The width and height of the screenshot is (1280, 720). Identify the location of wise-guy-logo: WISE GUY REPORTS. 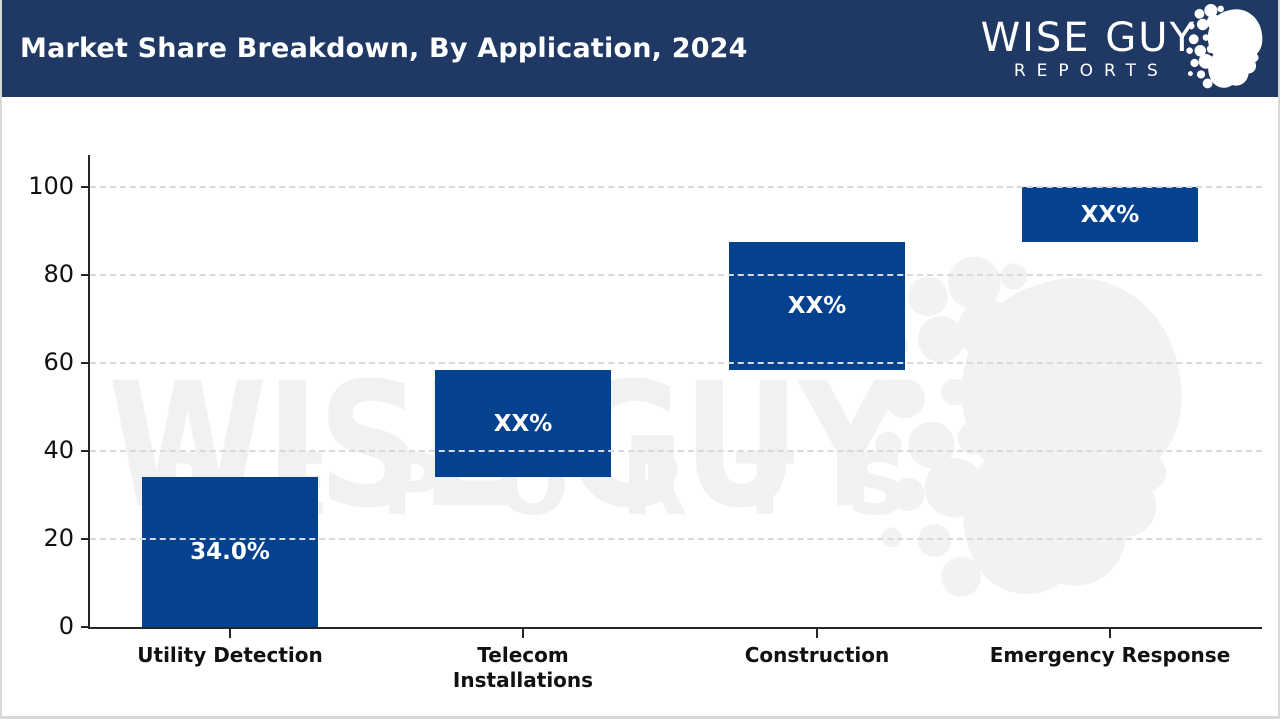
(1123, 46).